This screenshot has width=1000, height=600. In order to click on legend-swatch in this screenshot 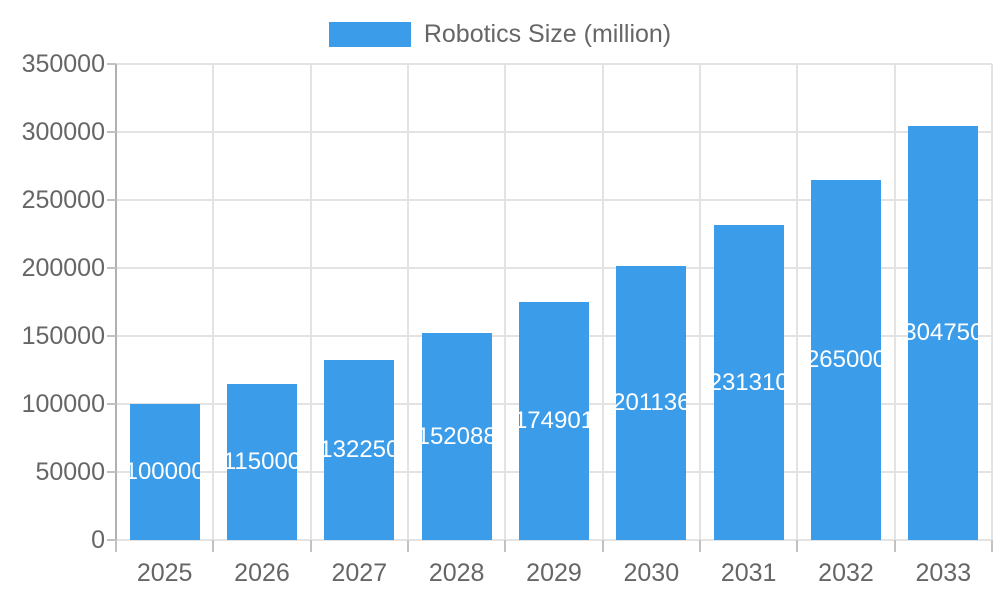, I will do `click(369, 34)`.